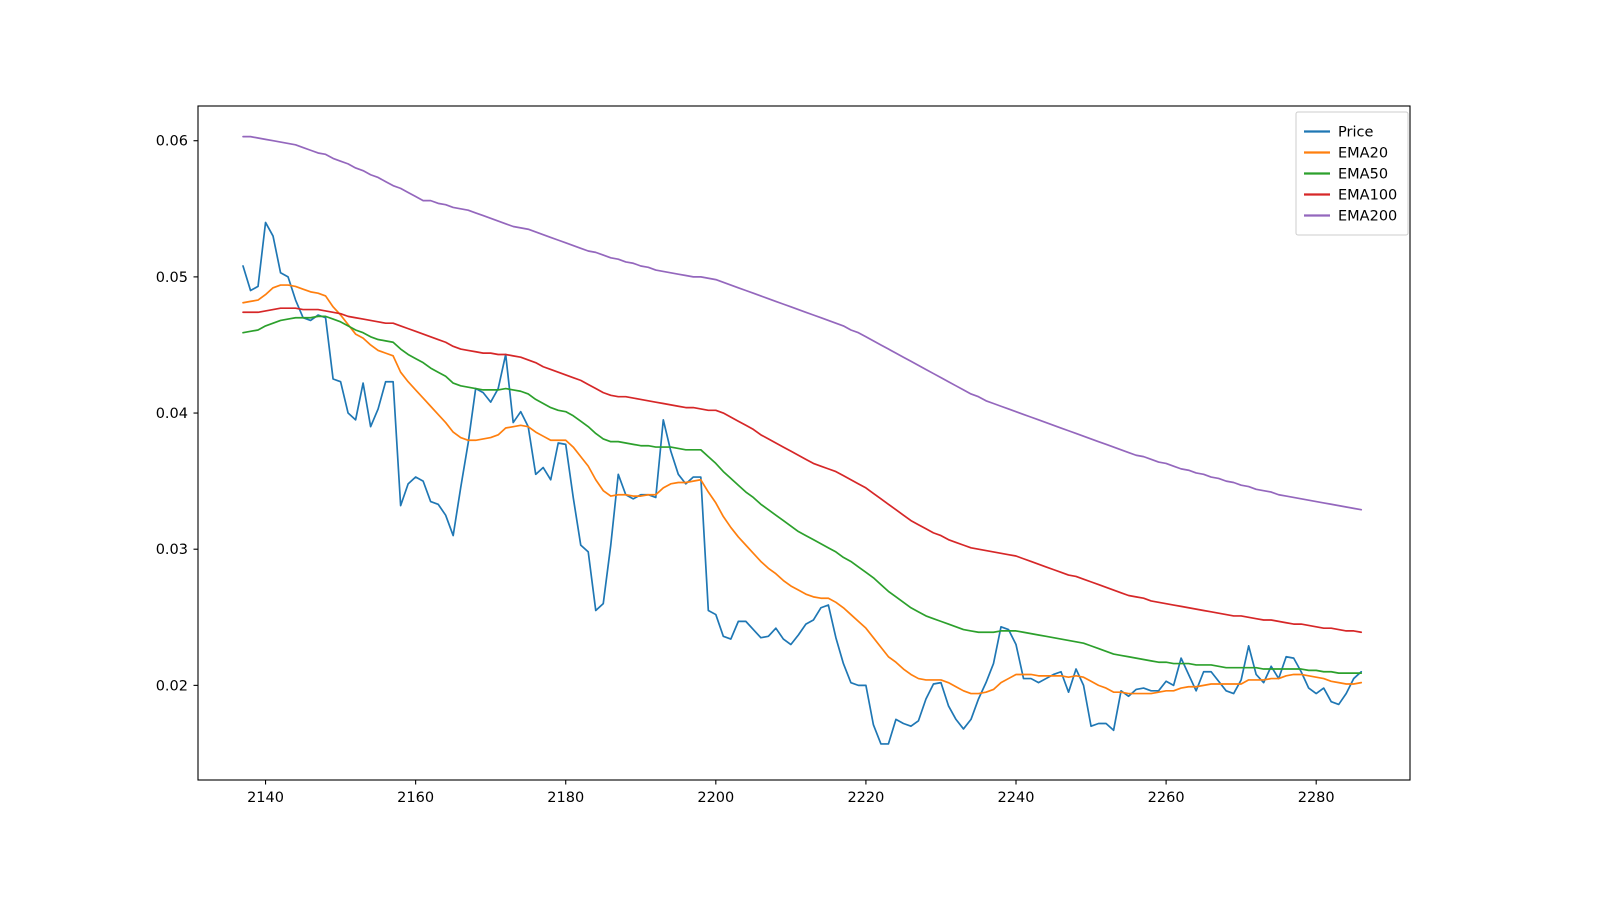 The image size is (1600, 900). I want to click on x-tick-label: 2280, so click(1316, 798).